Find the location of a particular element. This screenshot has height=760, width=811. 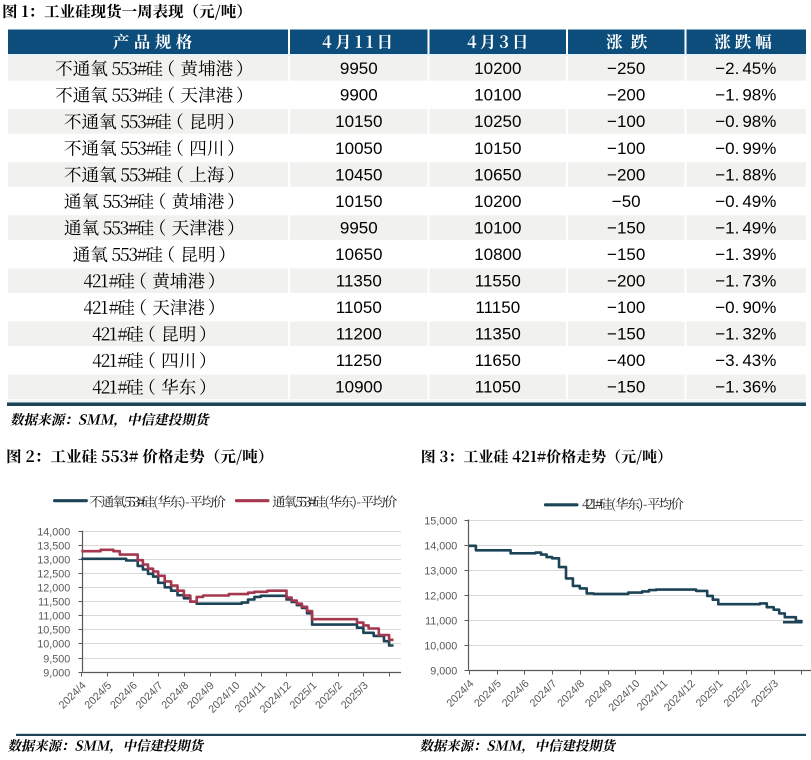

svg-text: 2024/12 is located at coordinates (680, 696).